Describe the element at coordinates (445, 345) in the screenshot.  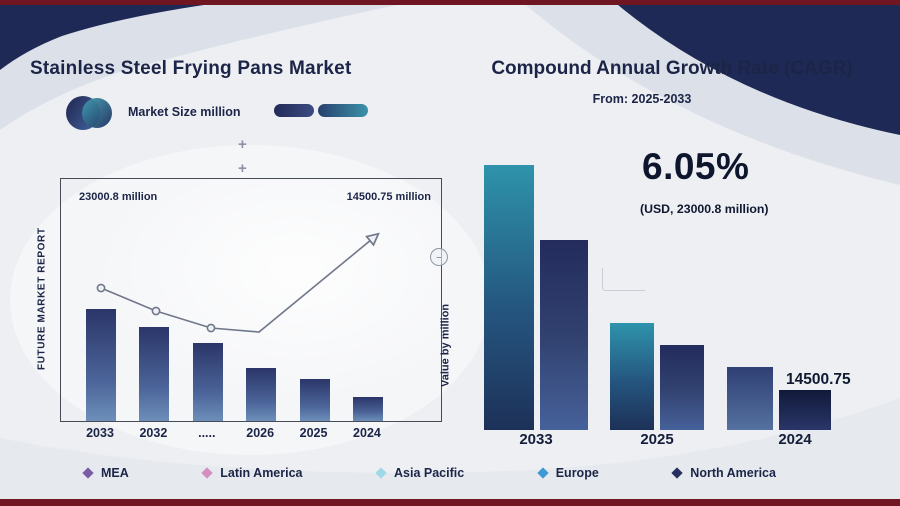
I see `right-chart-y-axis-label: Value by million` at that location.